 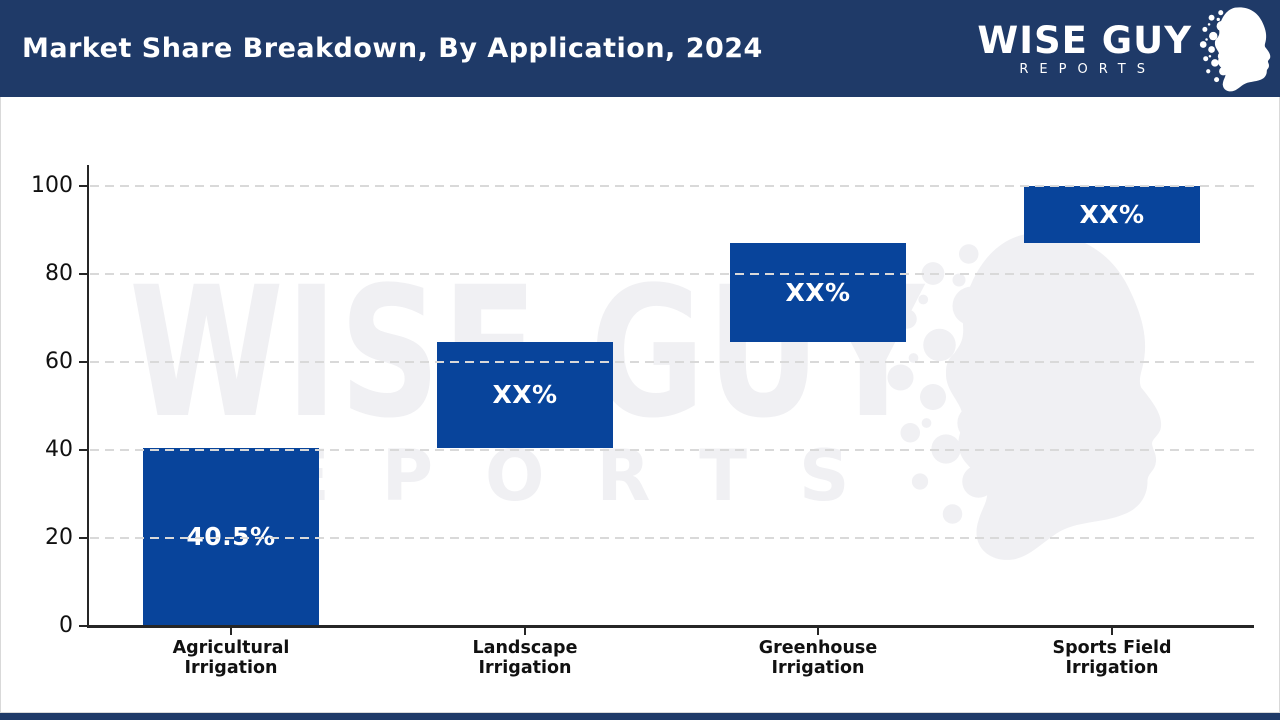 I want to click on y-axis-tick-label-100: 100, so click(x=52, y=185).